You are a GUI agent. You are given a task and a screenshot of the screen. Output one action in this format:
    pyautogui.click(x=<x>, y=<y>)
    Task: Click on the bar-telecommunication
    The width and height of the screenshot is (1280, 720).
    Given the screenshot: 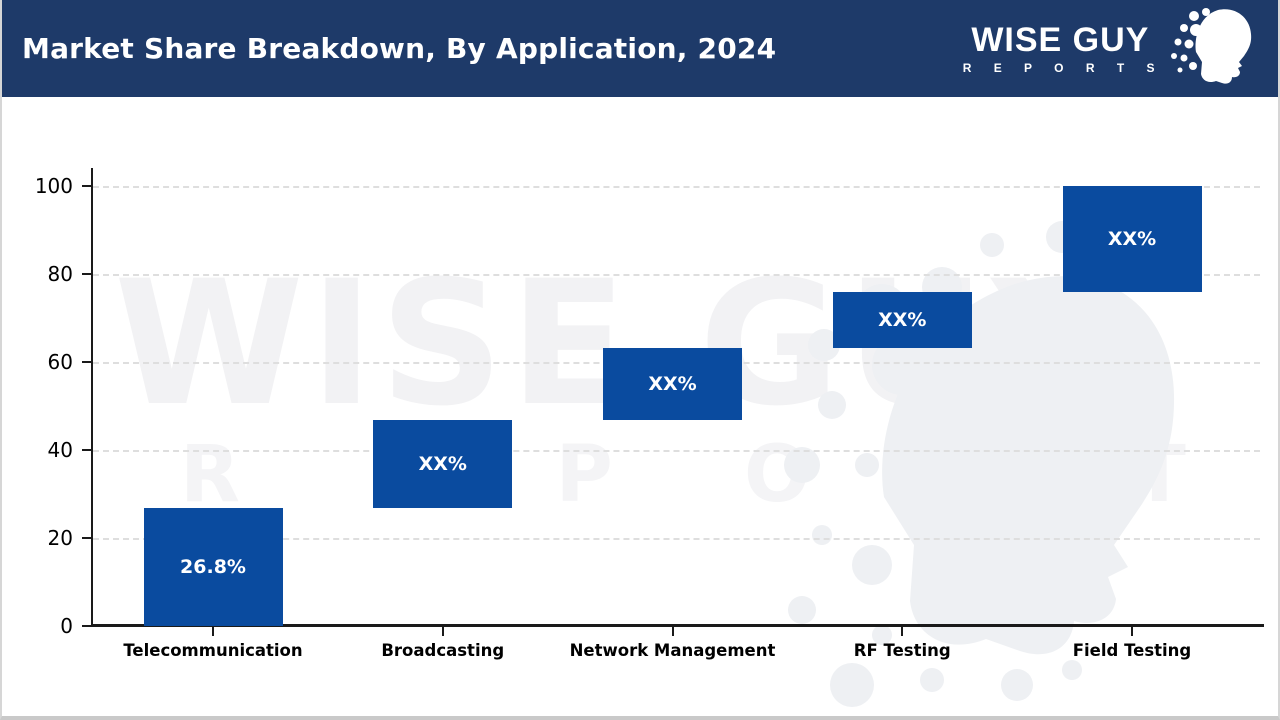 What is the action you would take?
    pyautogui.click(x=213, y=567)
    